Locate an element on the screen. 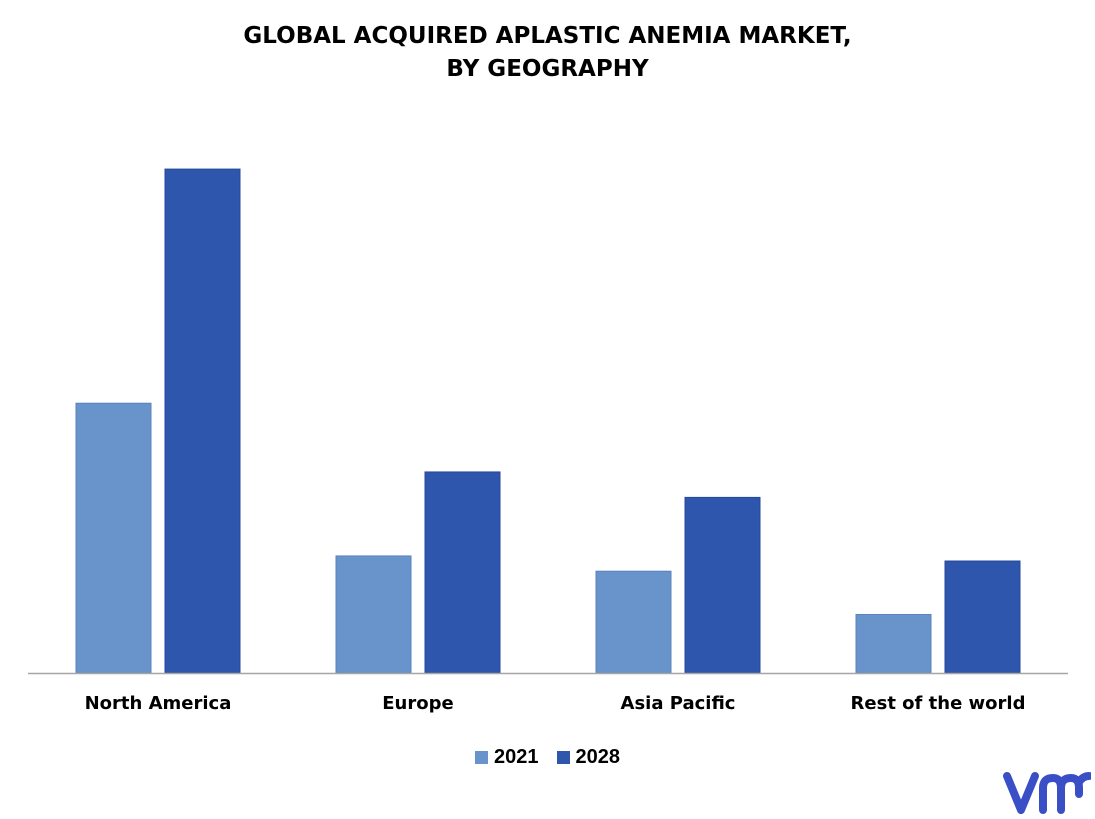  legend: 2021 2028 is located at coordinates (547, 757).